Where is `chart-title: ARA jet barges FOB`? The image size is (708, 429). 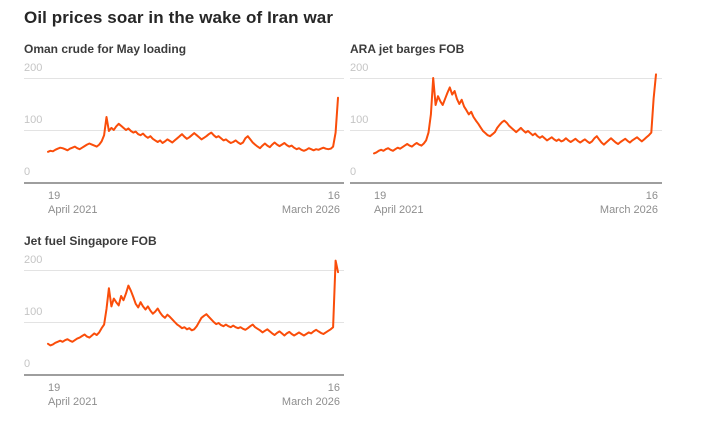 chart-title: ARA jet barges FOB is located at coordinates (407, 49).